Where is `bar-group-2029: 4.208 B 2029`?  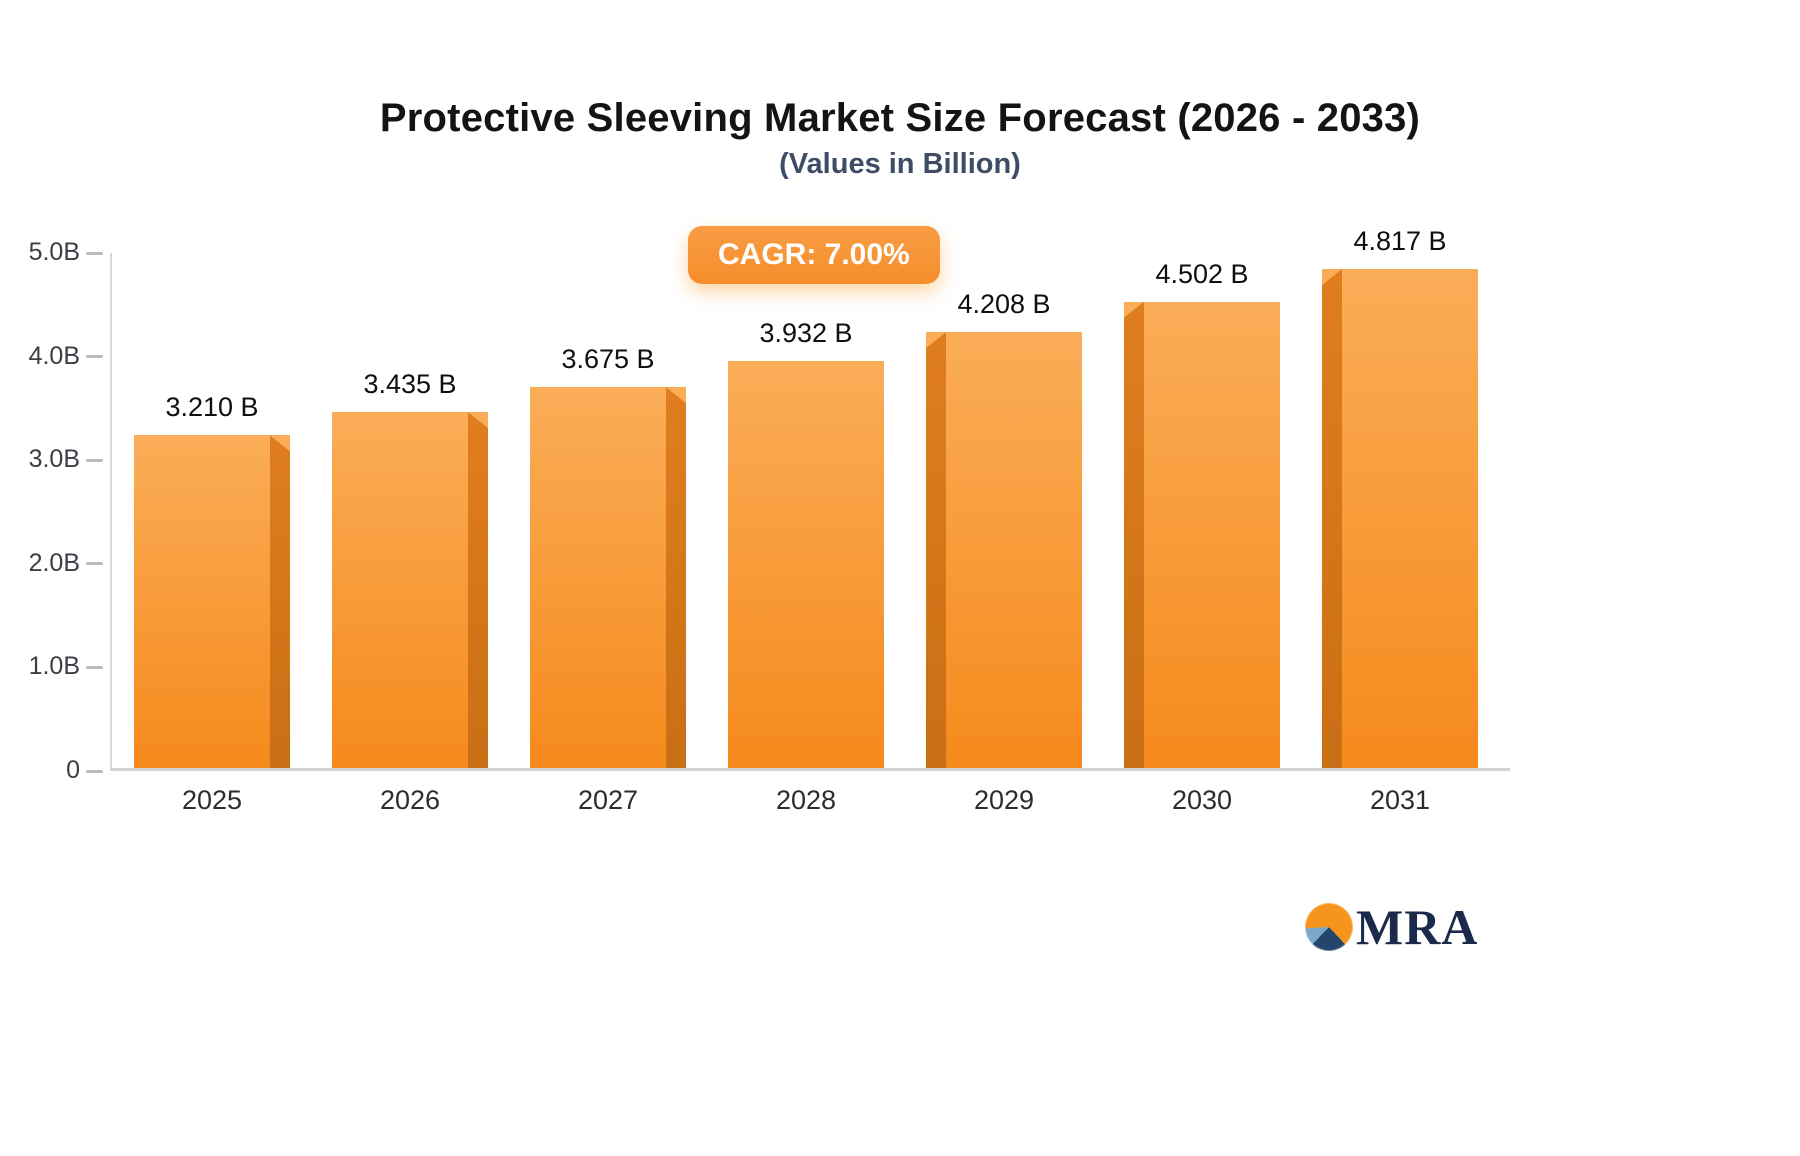
bar-group-2029: 4.208 B 2029 is located at coordinates (1004, 534).